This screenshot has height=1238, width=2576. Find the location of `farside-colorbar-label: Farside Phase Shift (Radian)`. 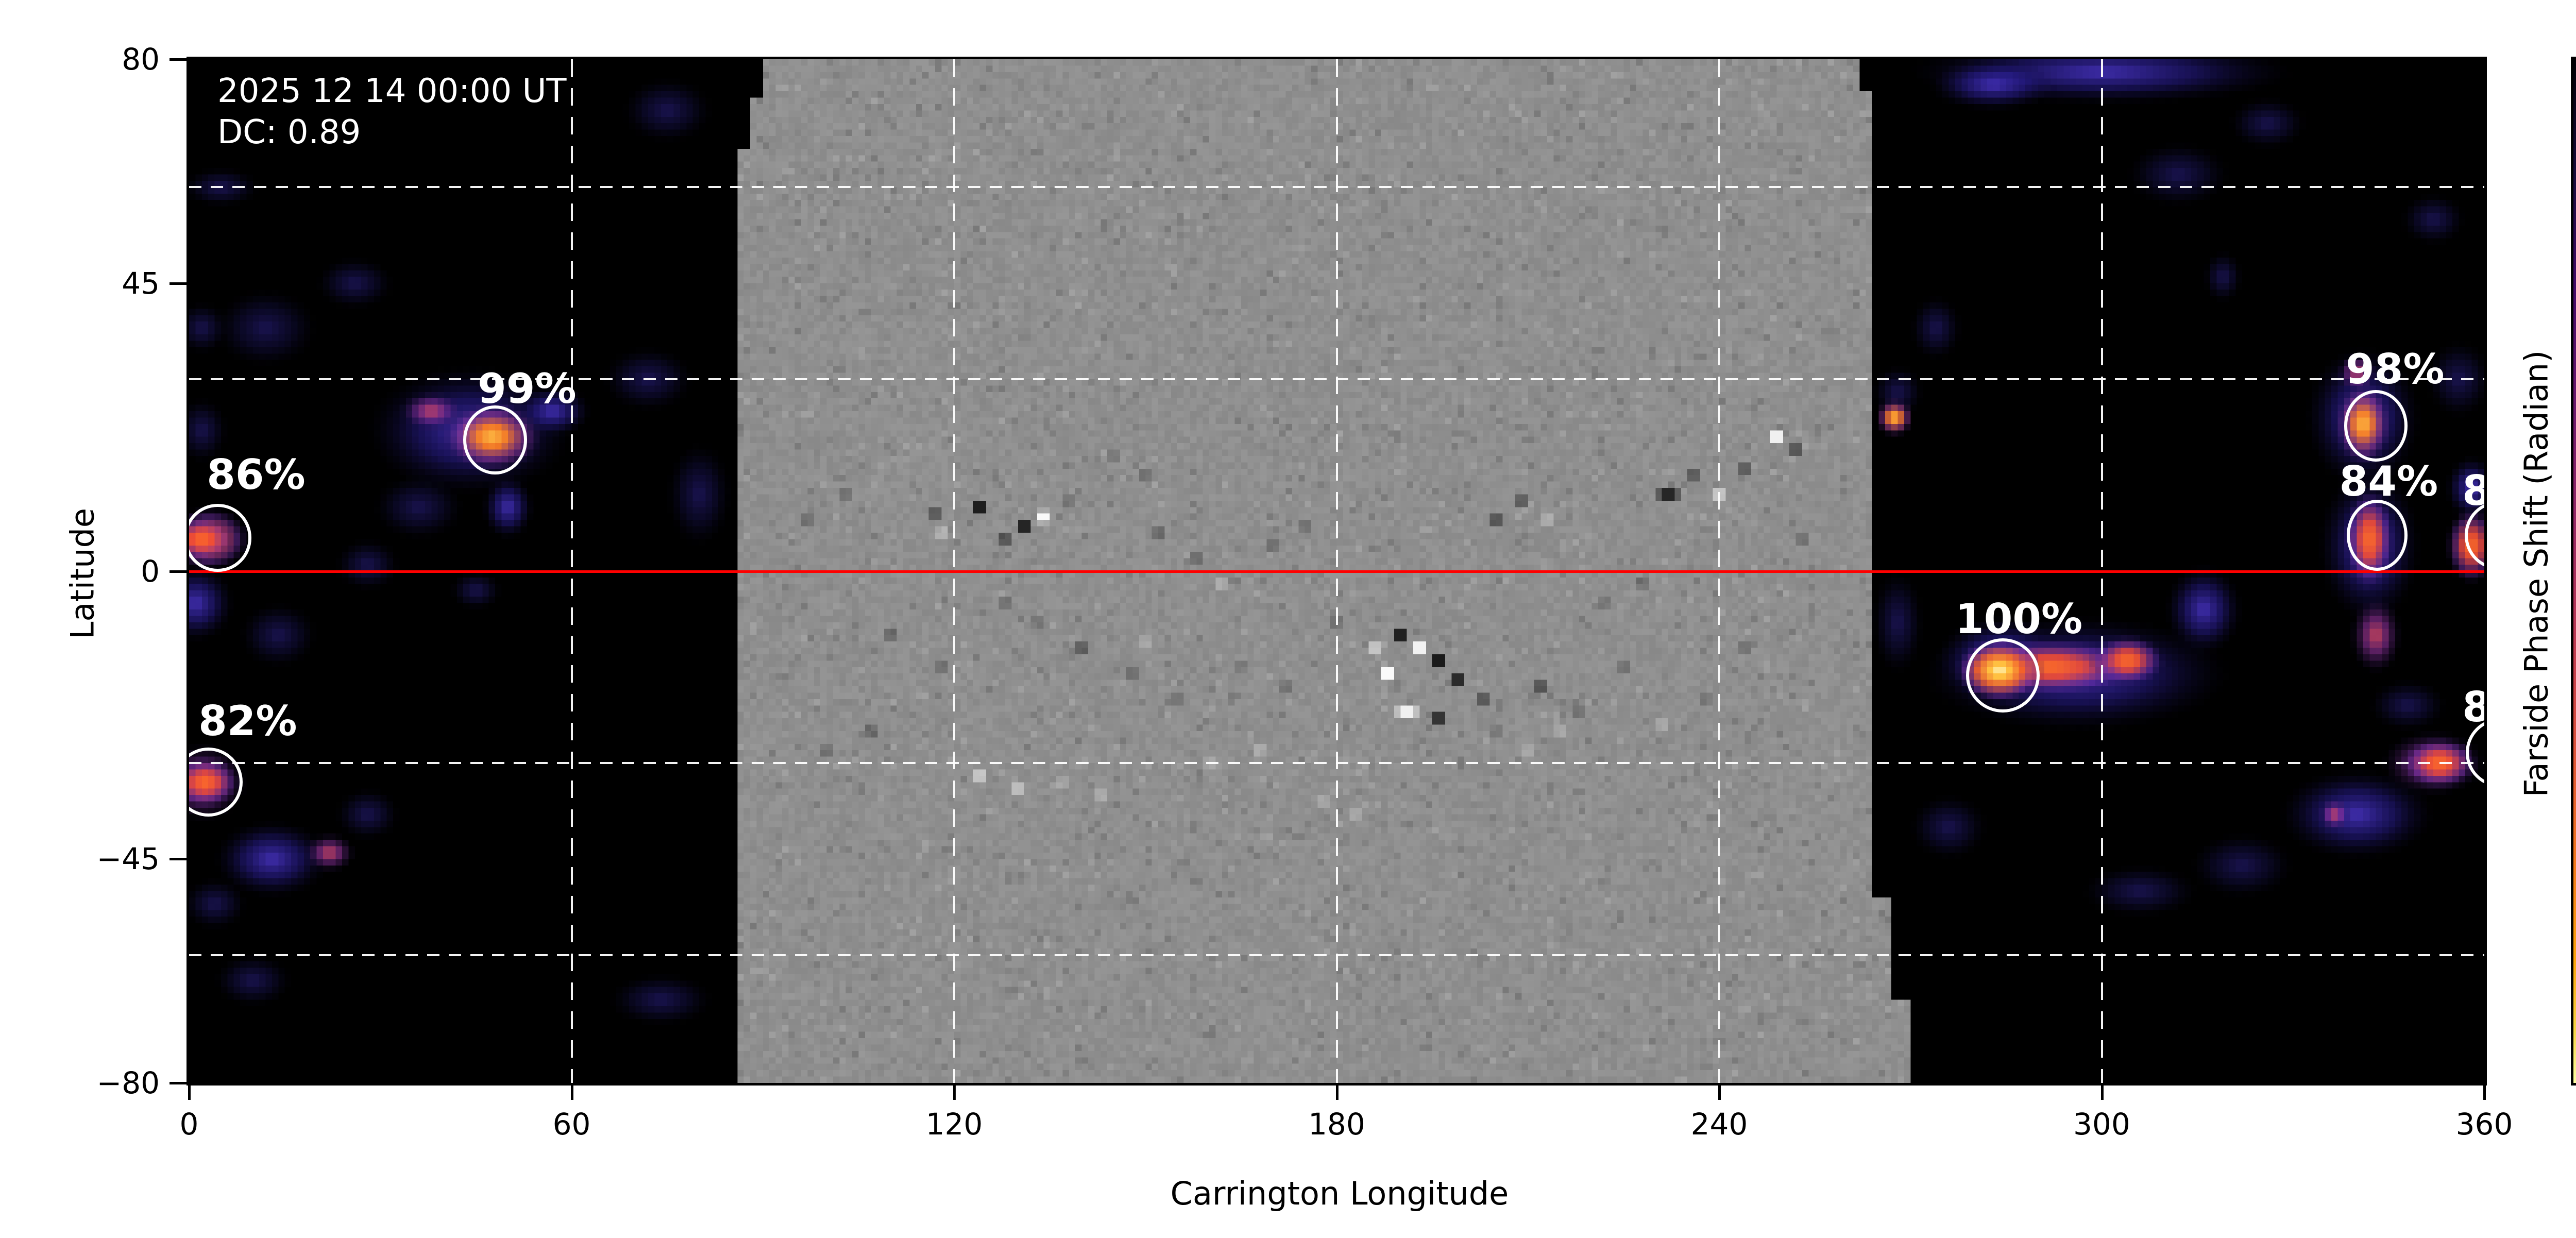

farside-colorbar-label: Farside Phase Shift (Radian) is located at coordinates (2536, 574).